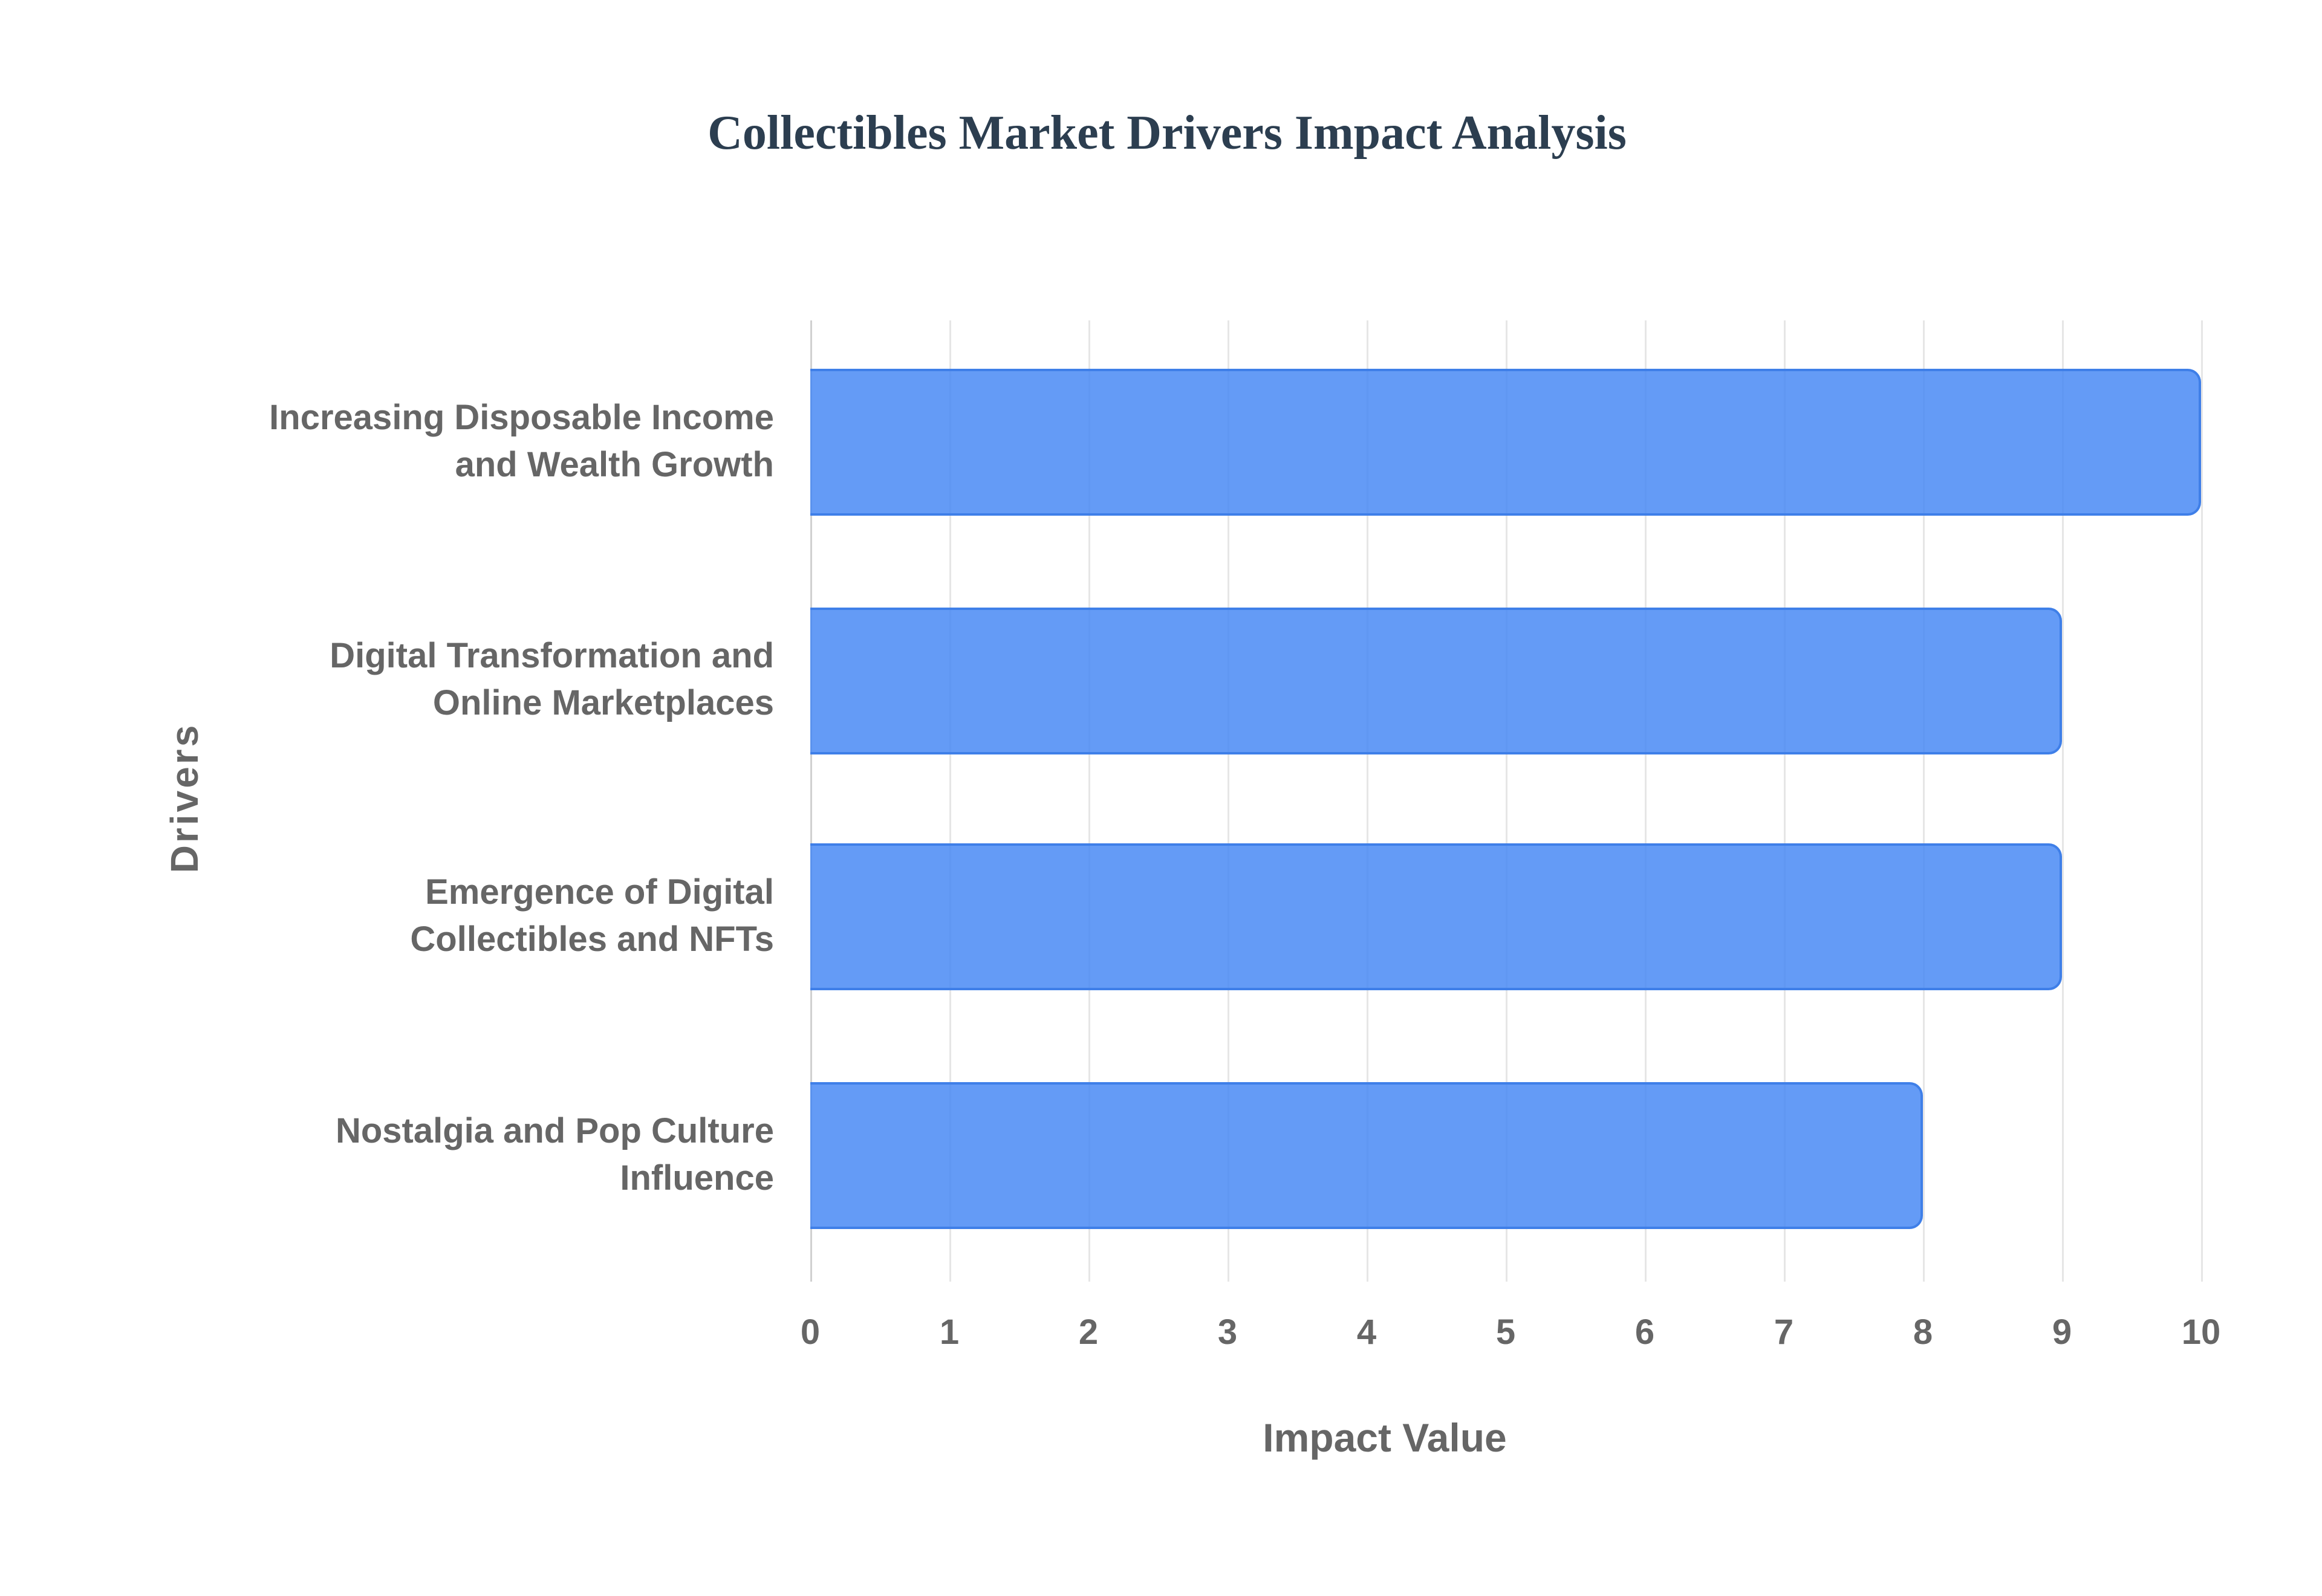 The width and height of the screenshot is (2322, 1596). What do you see at coordinates (2062, 1332) in the screenshot?
I see `x-tick-label: 9` at bounding box center [2062, 1332].